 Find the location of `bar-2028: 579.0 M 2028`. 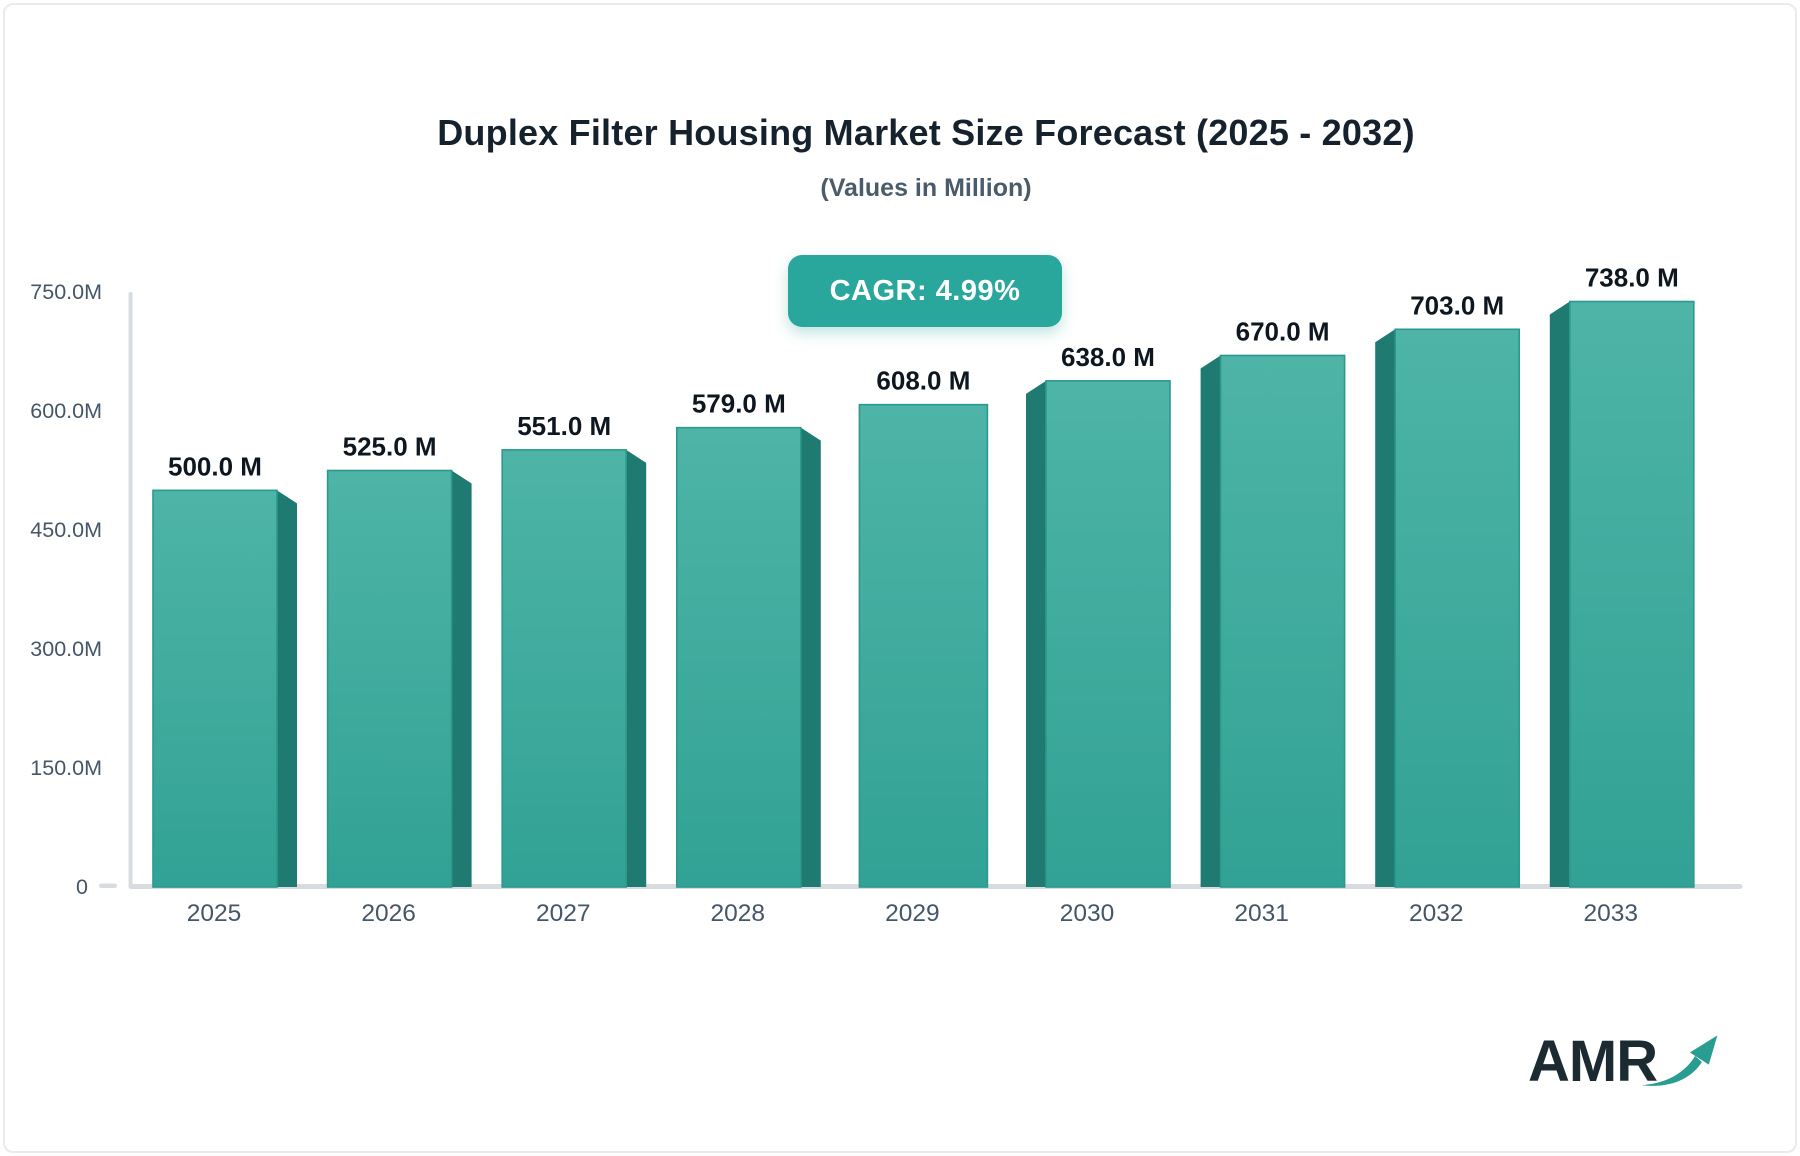

bar-2028: 579.0 M 2028 is located at coordinates (748, 658).